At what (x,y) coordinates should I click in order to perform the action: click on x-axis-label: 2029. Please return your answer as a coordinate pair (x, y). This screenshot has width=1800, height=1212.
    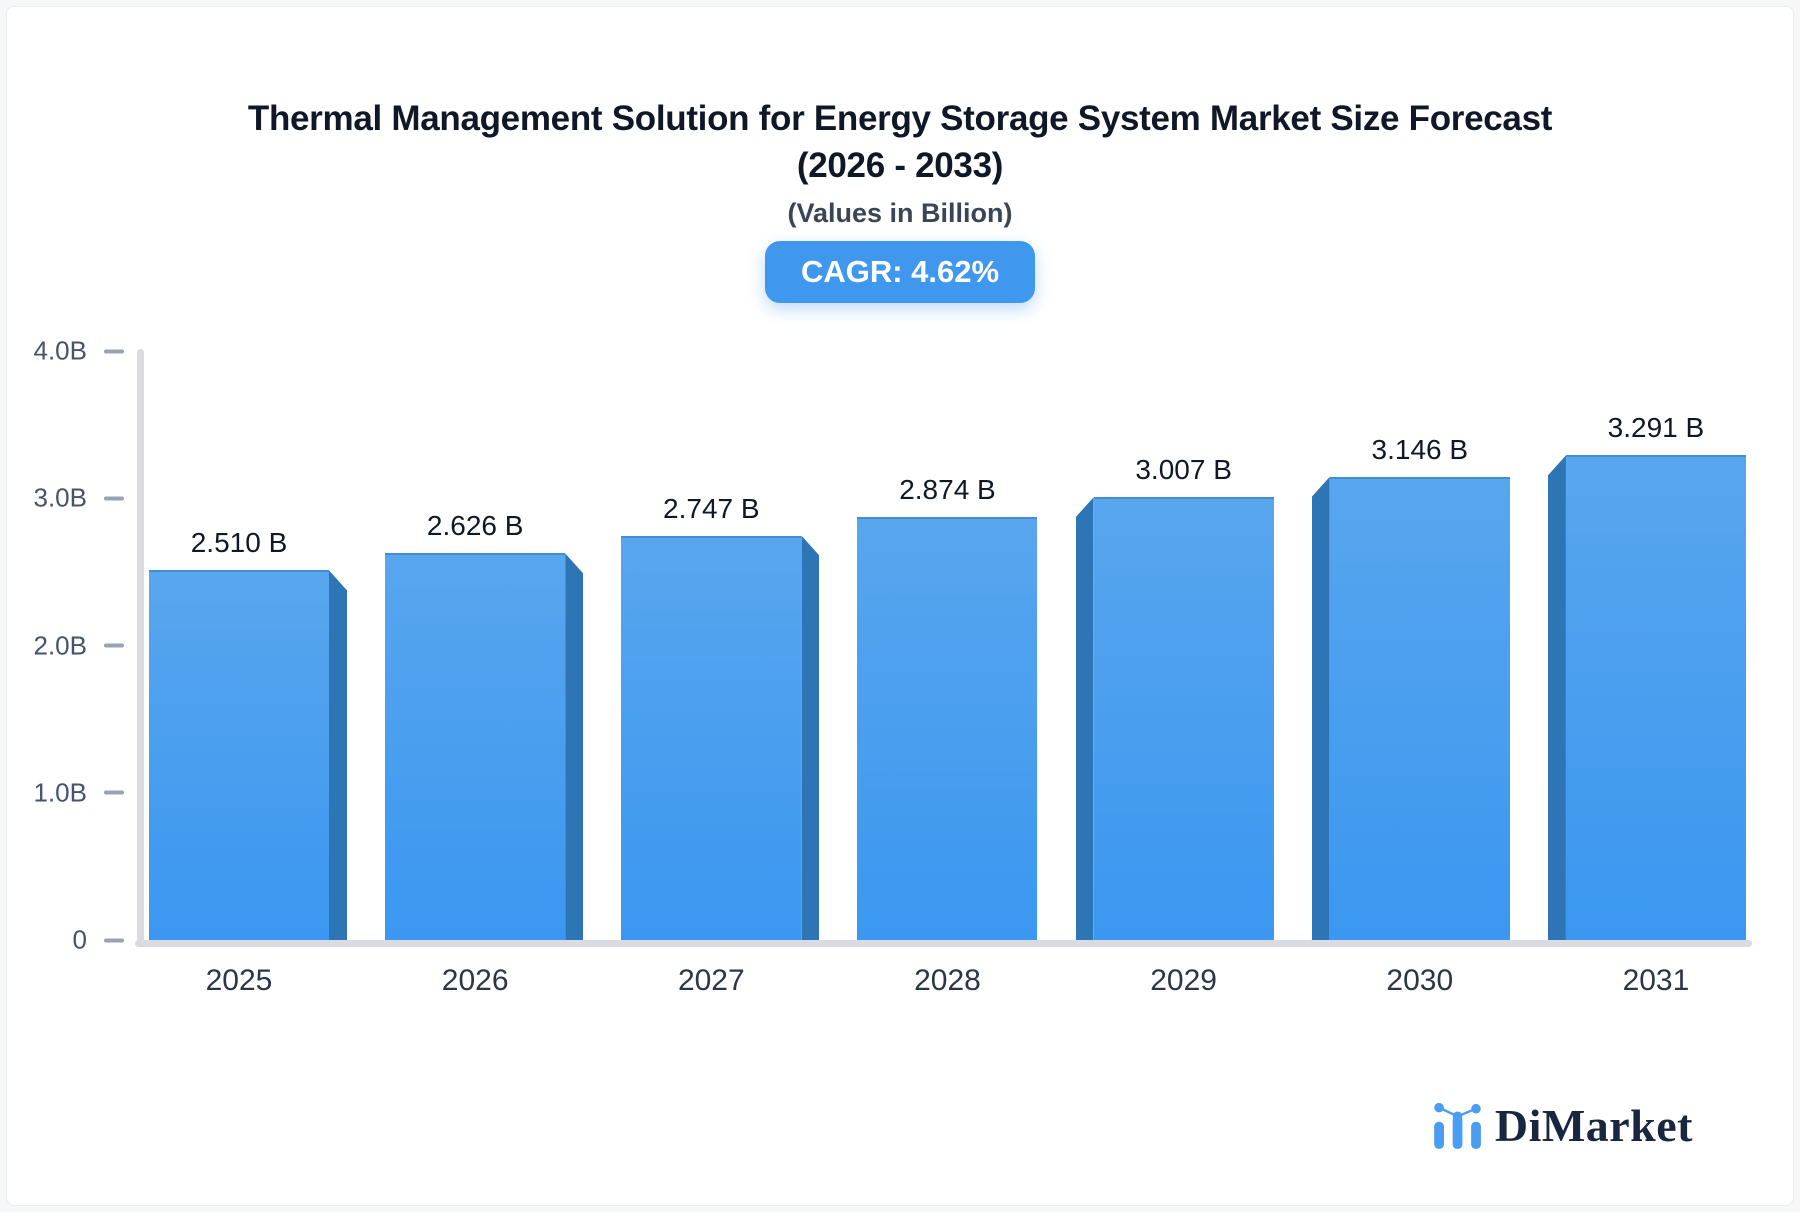
    Looking at the image, I should click on (1183, 980).